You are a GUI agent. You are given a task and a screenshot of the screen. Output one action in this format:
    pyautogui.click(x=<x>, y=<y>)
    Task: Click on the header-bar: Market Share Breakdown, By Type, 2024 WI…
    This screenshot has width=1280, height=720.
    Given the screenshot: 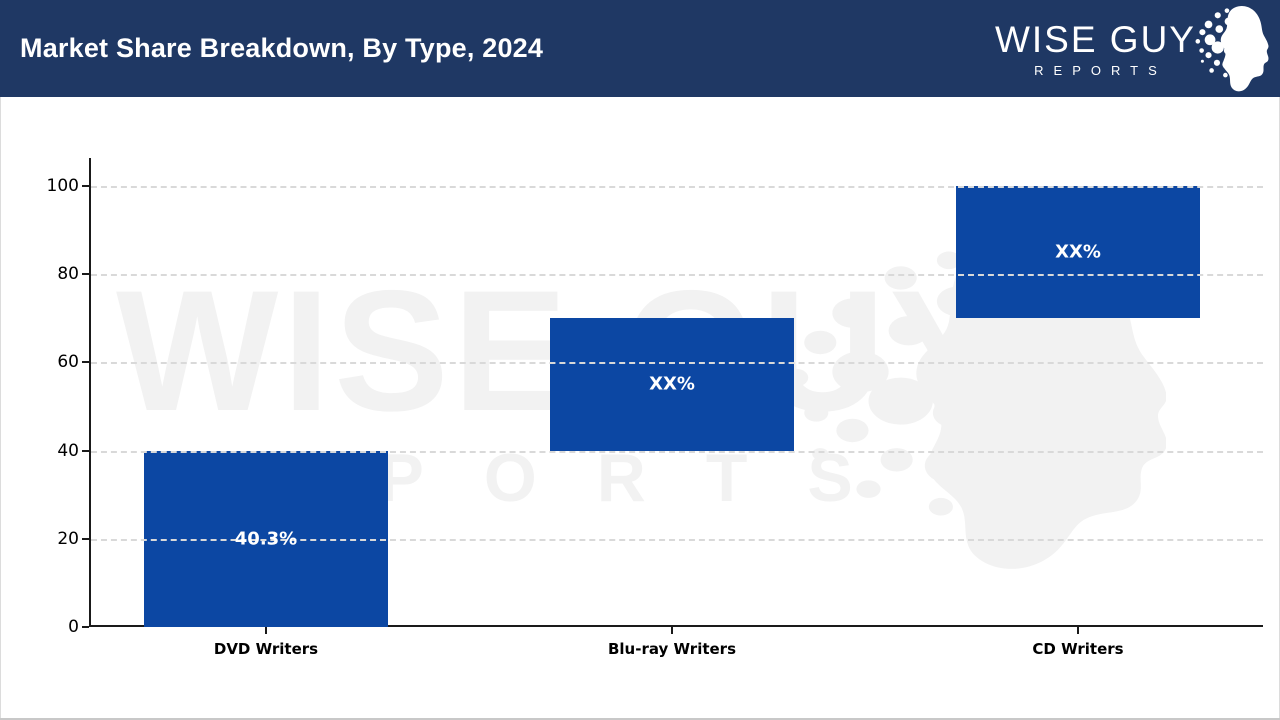 What is the action you would take?
    pyautogui.click(x=640, y=48)
    